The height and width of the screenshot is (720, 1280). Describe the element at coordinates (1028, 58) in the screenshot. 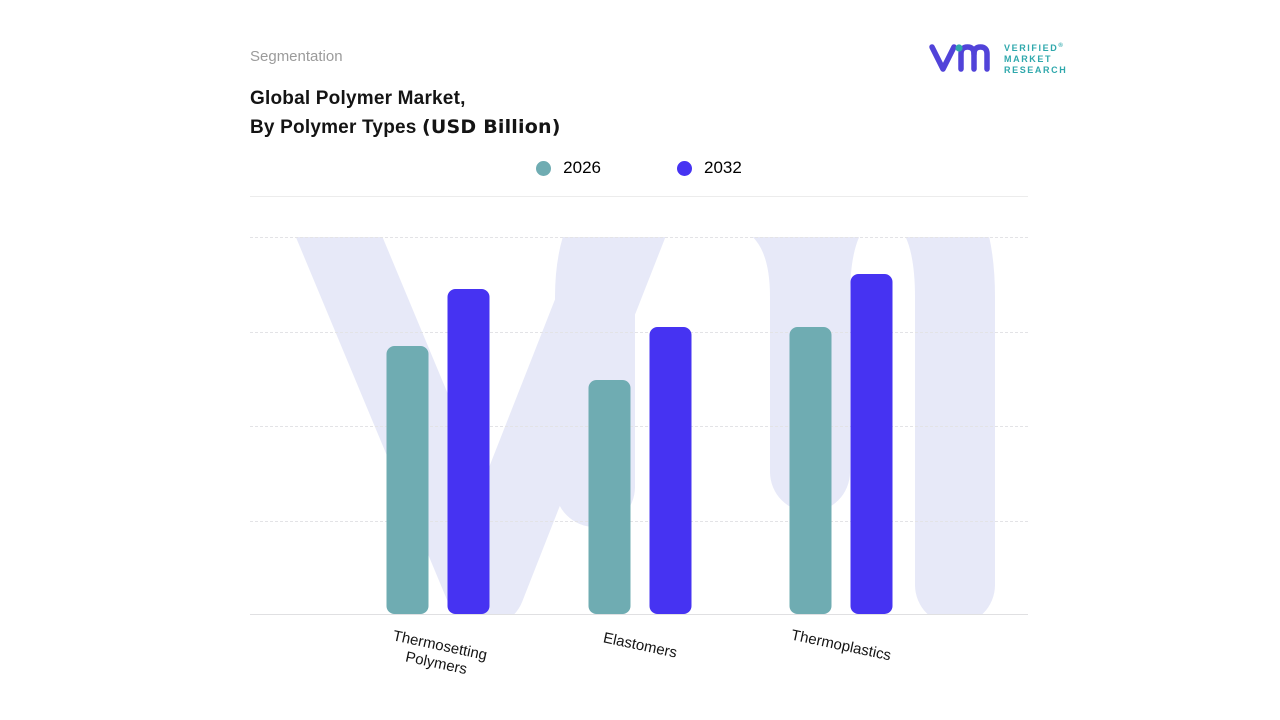

I see `logo-word-market: MARKET` at that location.